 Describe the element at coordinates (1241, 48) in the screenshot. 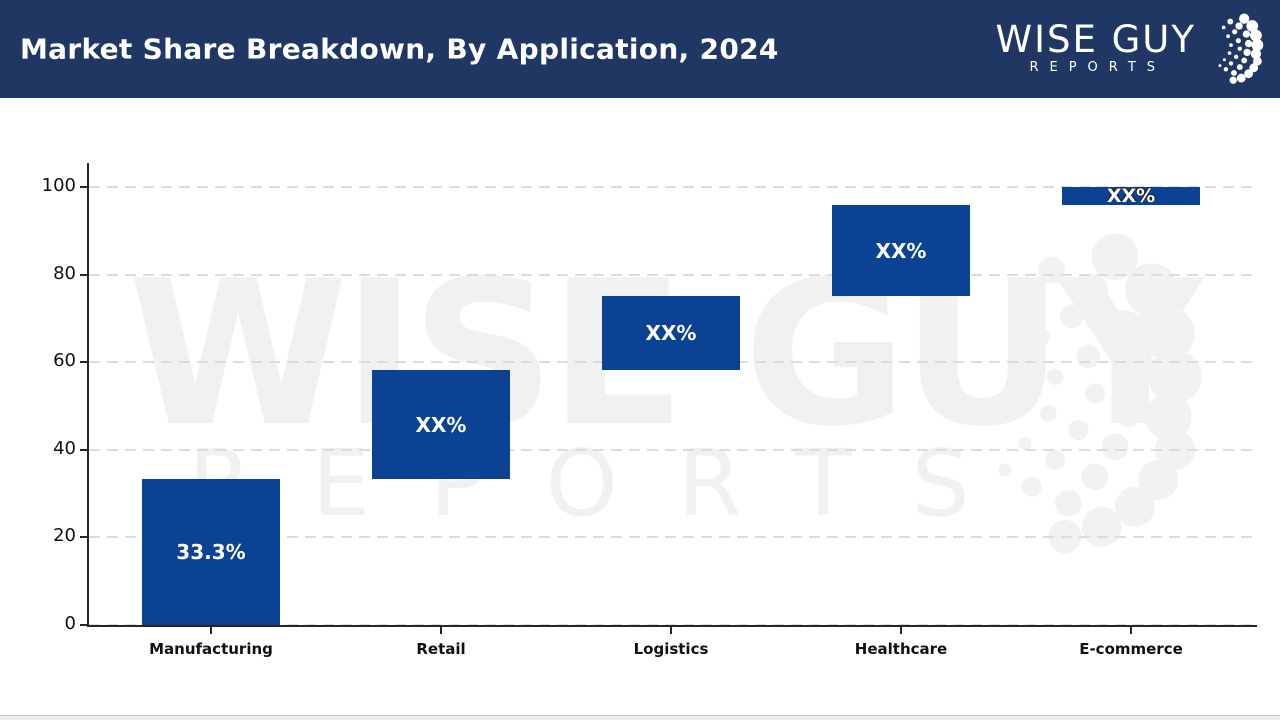

I see `logo-face-icon` at that location.